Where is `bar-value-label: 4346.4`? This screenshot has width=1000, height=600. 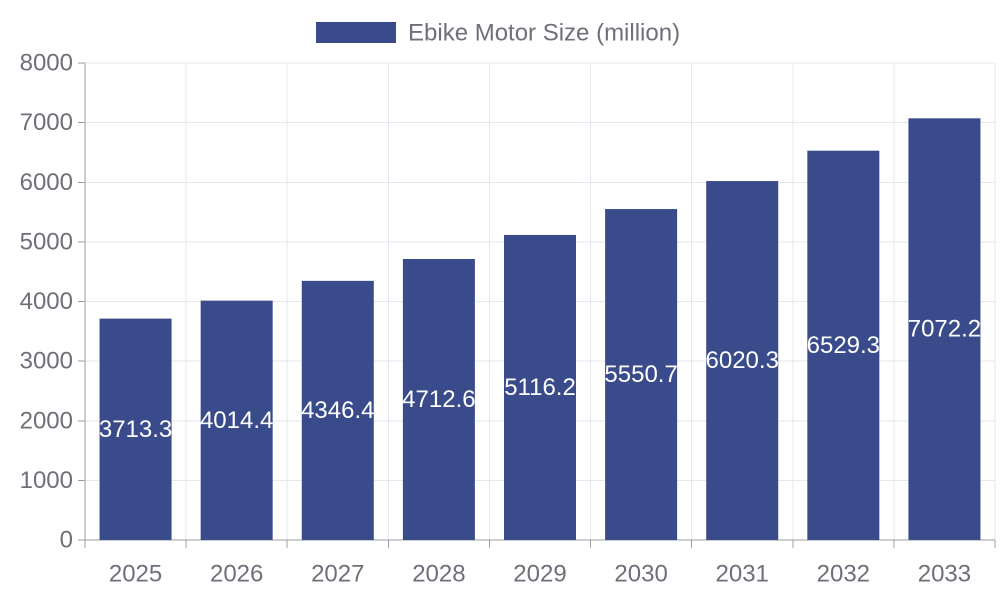 bar-value-label: 4346.4 is located at coordinates (337, 410).